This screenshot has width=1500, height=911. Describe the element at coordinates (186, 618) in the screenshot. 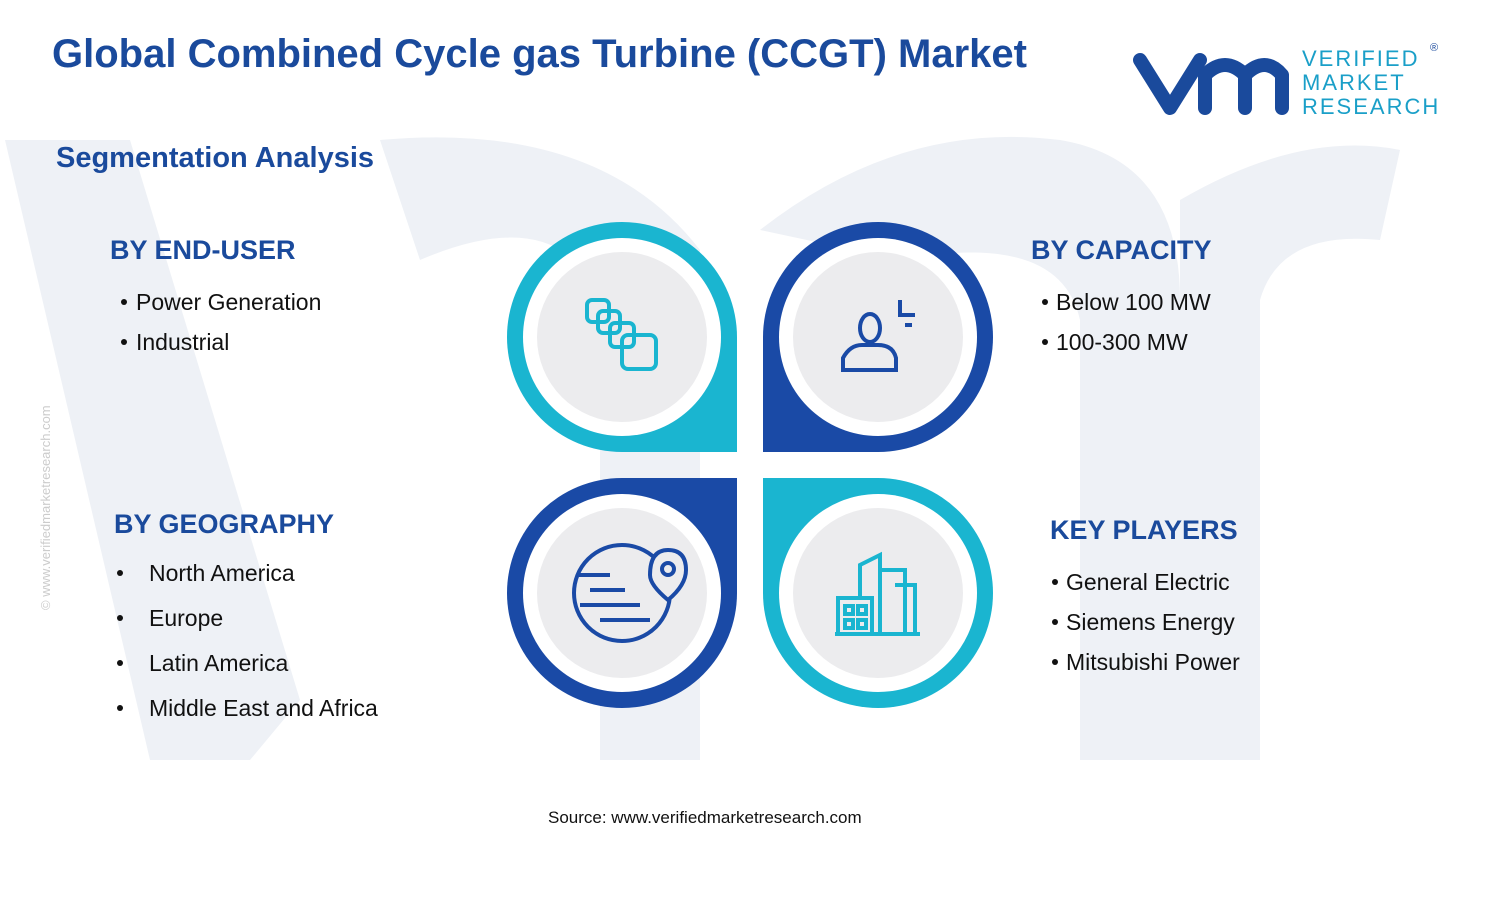

I see `segment-item: Europe` at that location.